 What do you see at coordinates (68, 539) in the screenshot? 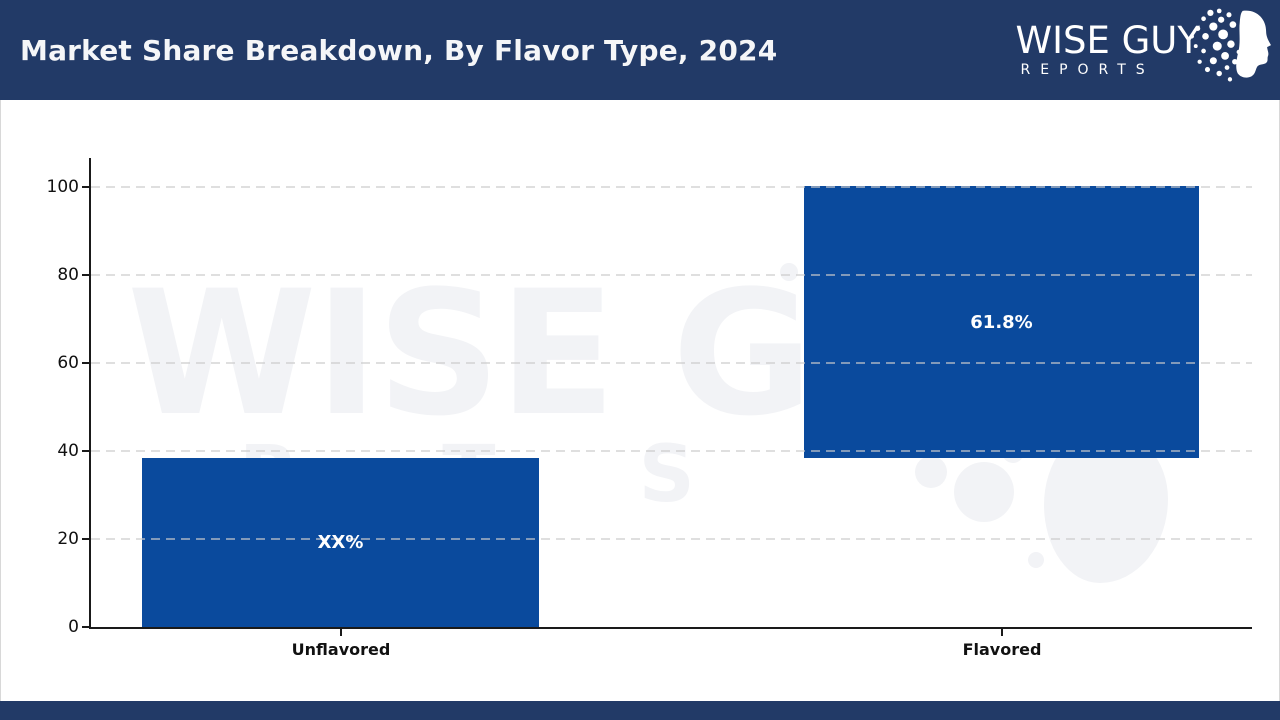
I see `y-tick-label: 20` at bounding box center [68, 539].